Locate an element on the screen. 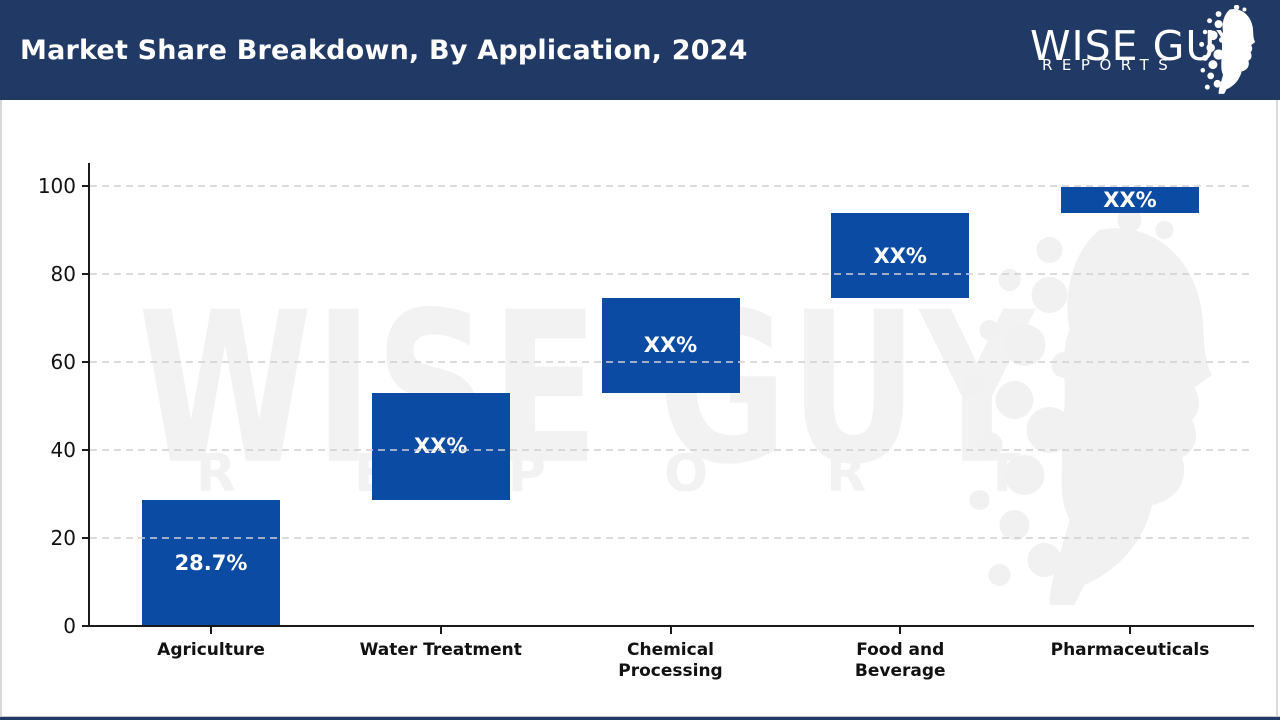 The width and height of the screenshot is (1280, 720). bar-pharmaceuticals: XX% is located at coordinates (1130, 200).